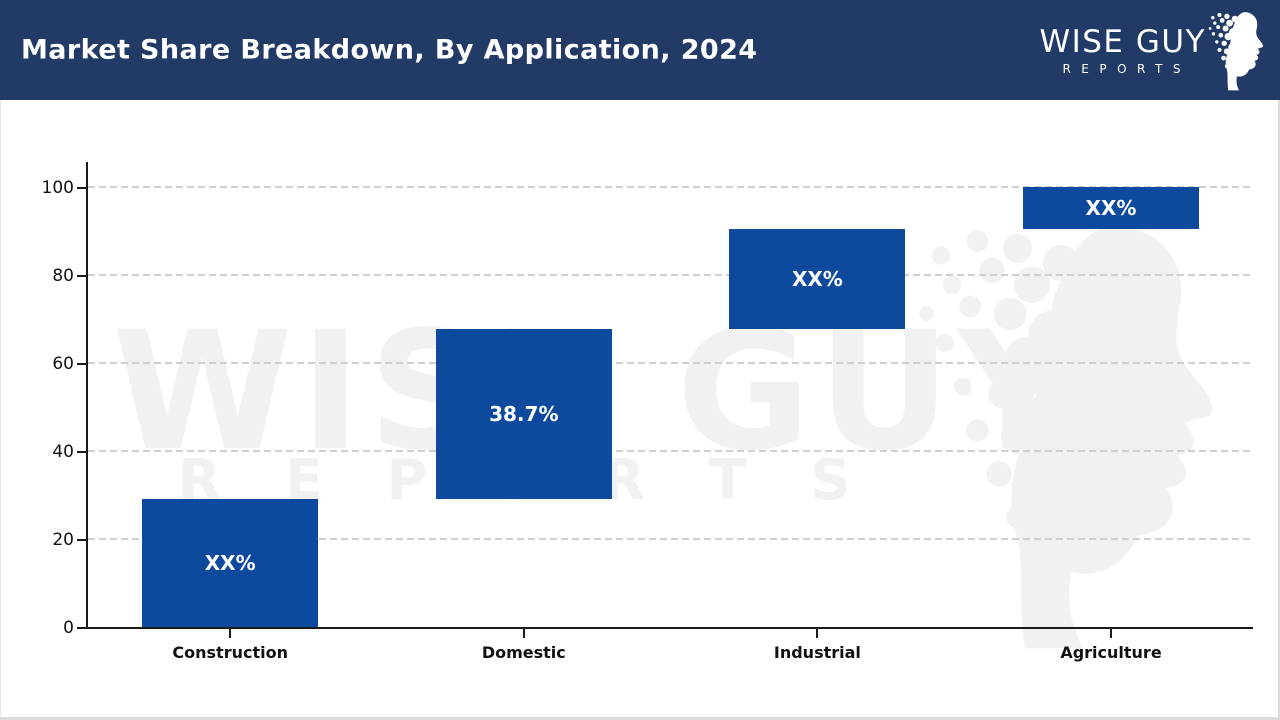  Describe the element at coordinates (87, 395) in the screenshot. I see `y-axis-line` at that location.